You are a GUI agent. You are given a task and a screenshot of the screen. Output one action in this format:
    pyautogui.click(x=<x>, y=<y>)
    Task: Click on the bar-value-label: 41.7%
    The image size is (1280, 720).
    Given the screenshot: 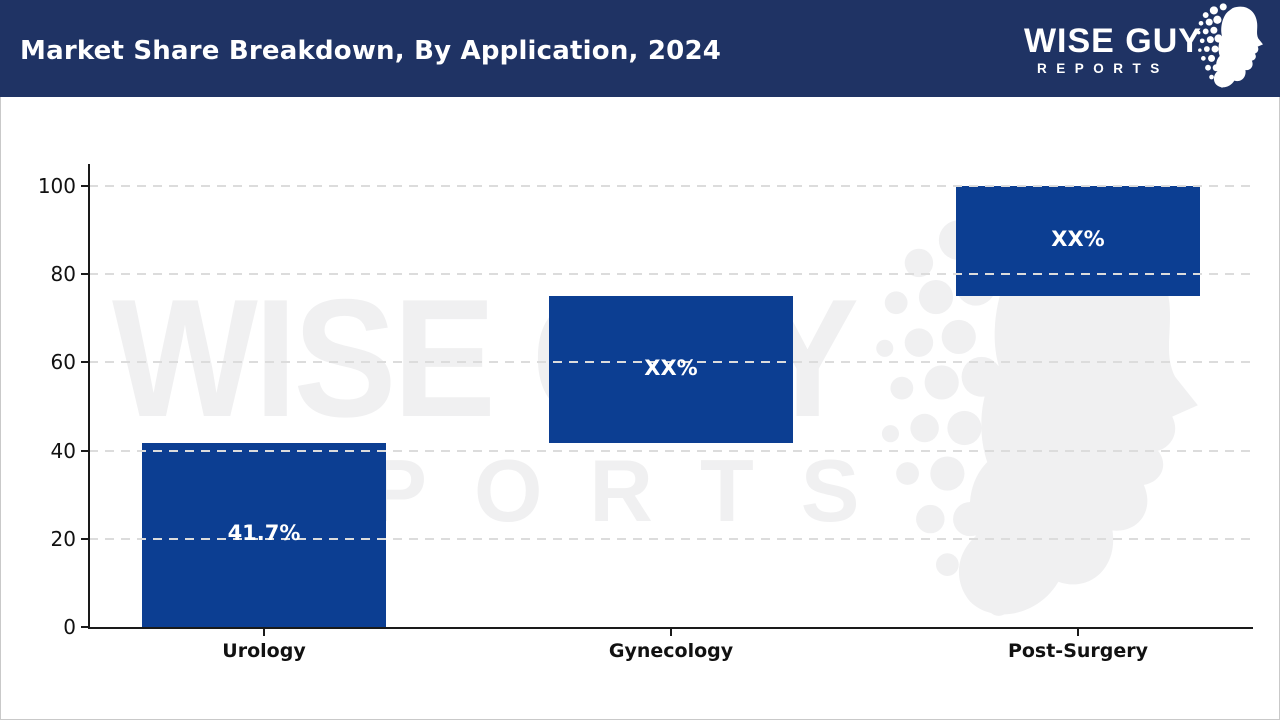 What is the action you would take?
    pyautogui.click(x=264, y=533)
    